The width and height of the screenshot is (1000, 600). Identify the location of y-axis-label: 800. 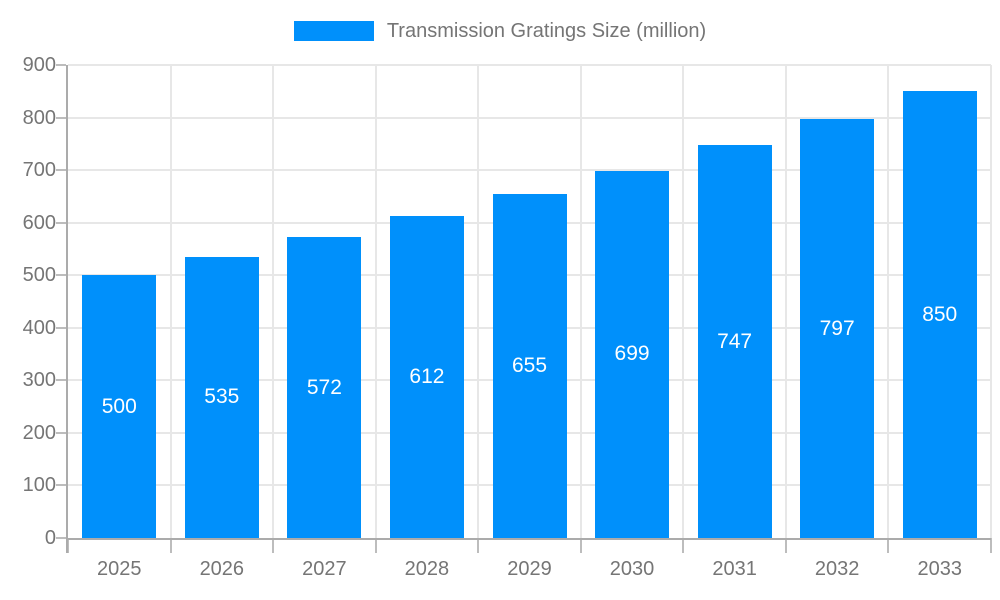
(39, 117).